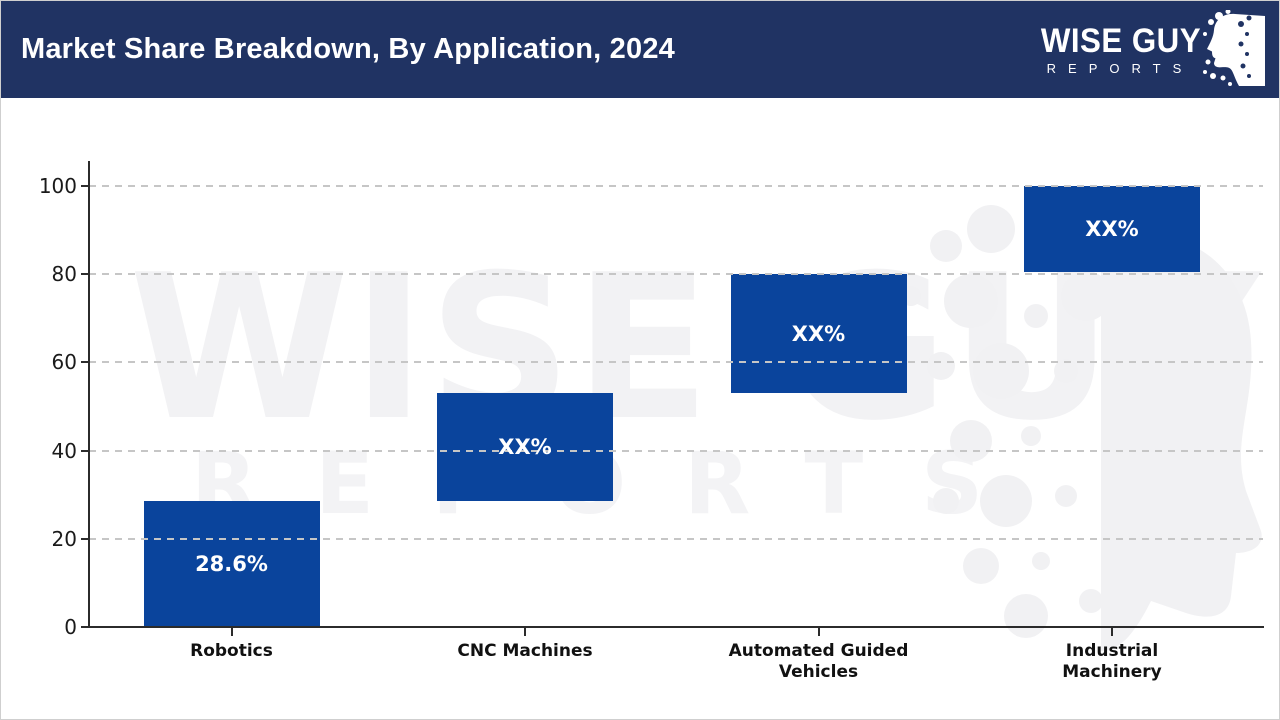  What do you see at coordinates (818, 632) in the screenshot?
I see `x-tick-mark-automated-guided-vehicles` at bounding box center [818, 632].